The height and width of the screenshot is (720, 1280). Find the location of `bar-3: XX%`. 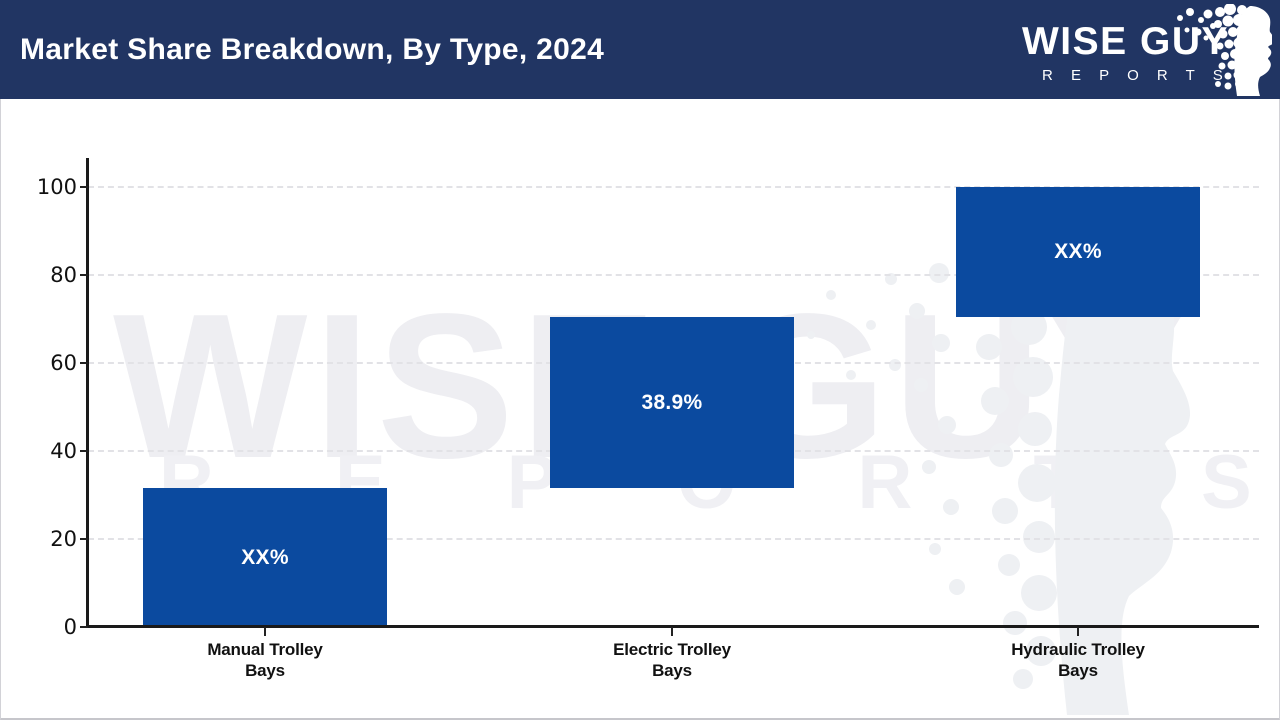

bar-3: XX% is located at coordinates (1078, 252).